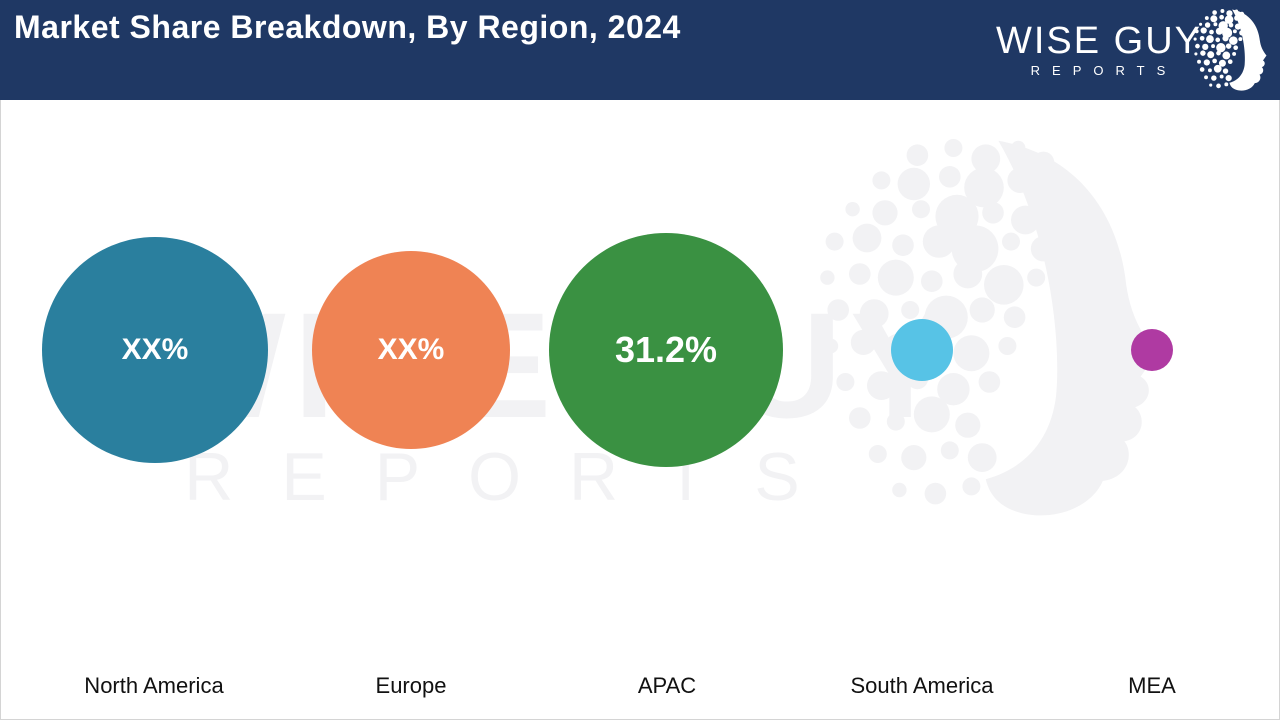 The height and width of the screenshot is (720, 1280). I want to click on logo-text: WISE GUY REPORTS, so click(1099, 50).